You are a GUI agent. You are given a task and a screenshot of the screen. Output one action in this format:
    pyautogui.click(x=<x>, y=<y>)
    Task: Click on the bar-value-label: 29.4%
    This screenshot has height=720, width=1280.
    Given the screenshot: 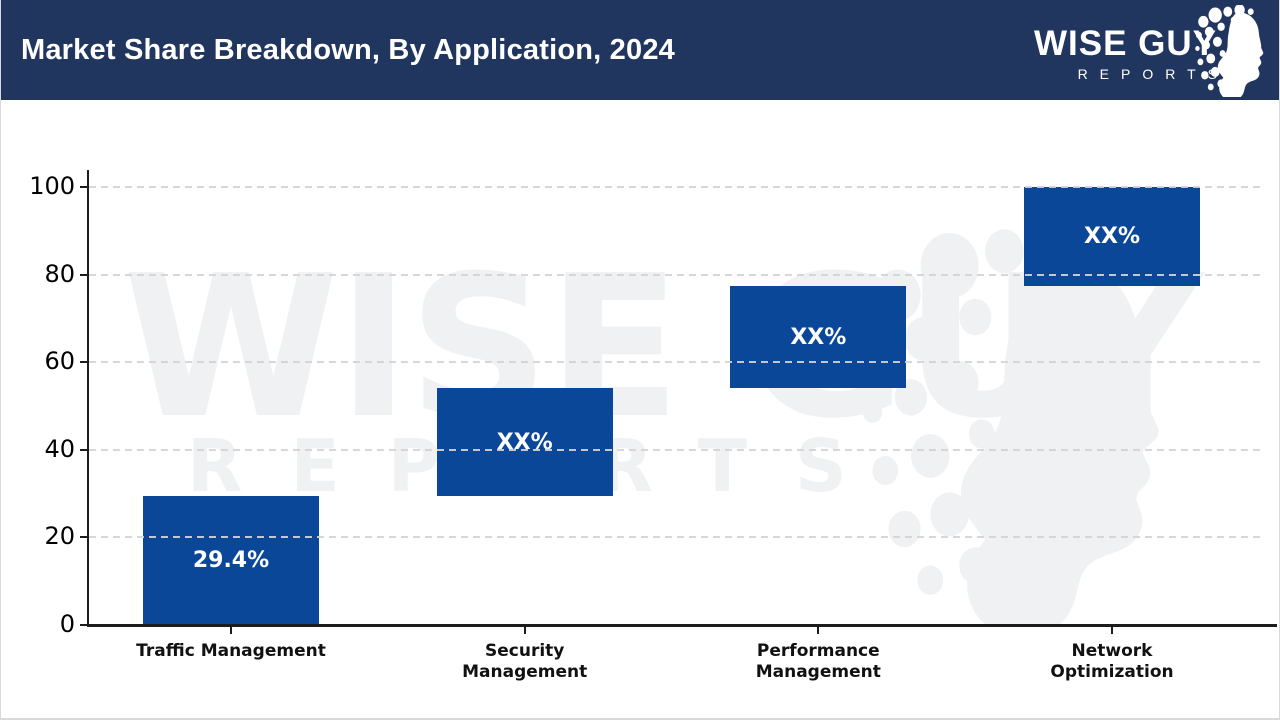 What is the action you would take?
    pyautogui.click(x=231, y=561)
    